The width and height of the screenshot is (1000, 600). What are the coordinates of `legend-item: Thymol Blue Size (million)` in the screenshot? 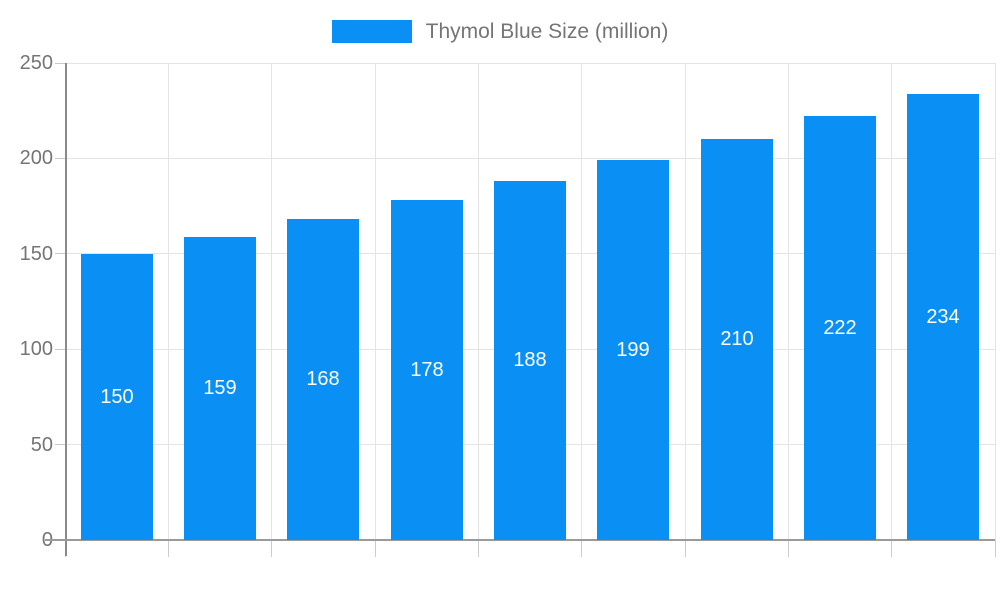 It's located at (500, 31).